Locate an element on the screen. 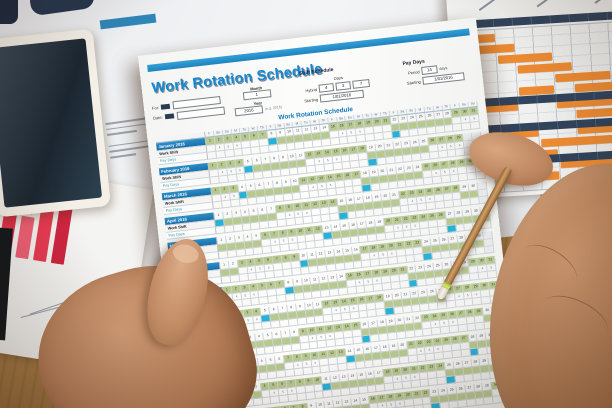 Image resolution: width=612 pixels, height=408 pixels. period-label: Period is located at coordinates (413, 72).